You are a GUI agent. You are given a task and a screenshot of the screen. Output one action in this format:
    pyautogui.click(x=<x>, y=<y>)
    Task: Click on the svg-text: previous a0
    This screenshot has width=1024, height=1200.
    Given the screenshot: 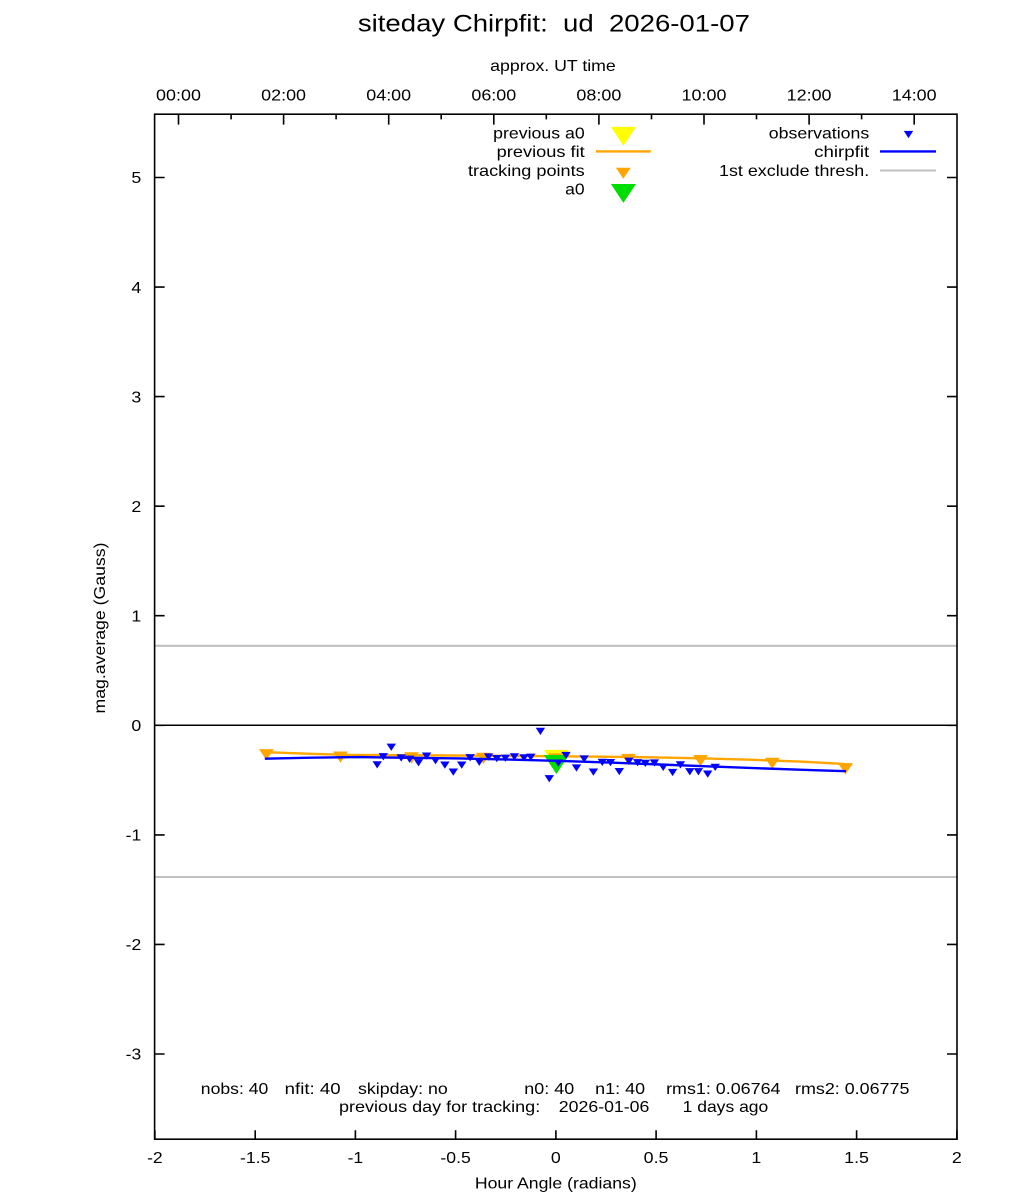 What is the action you would take?
    pyautogui.click(x=539, y=133)
    